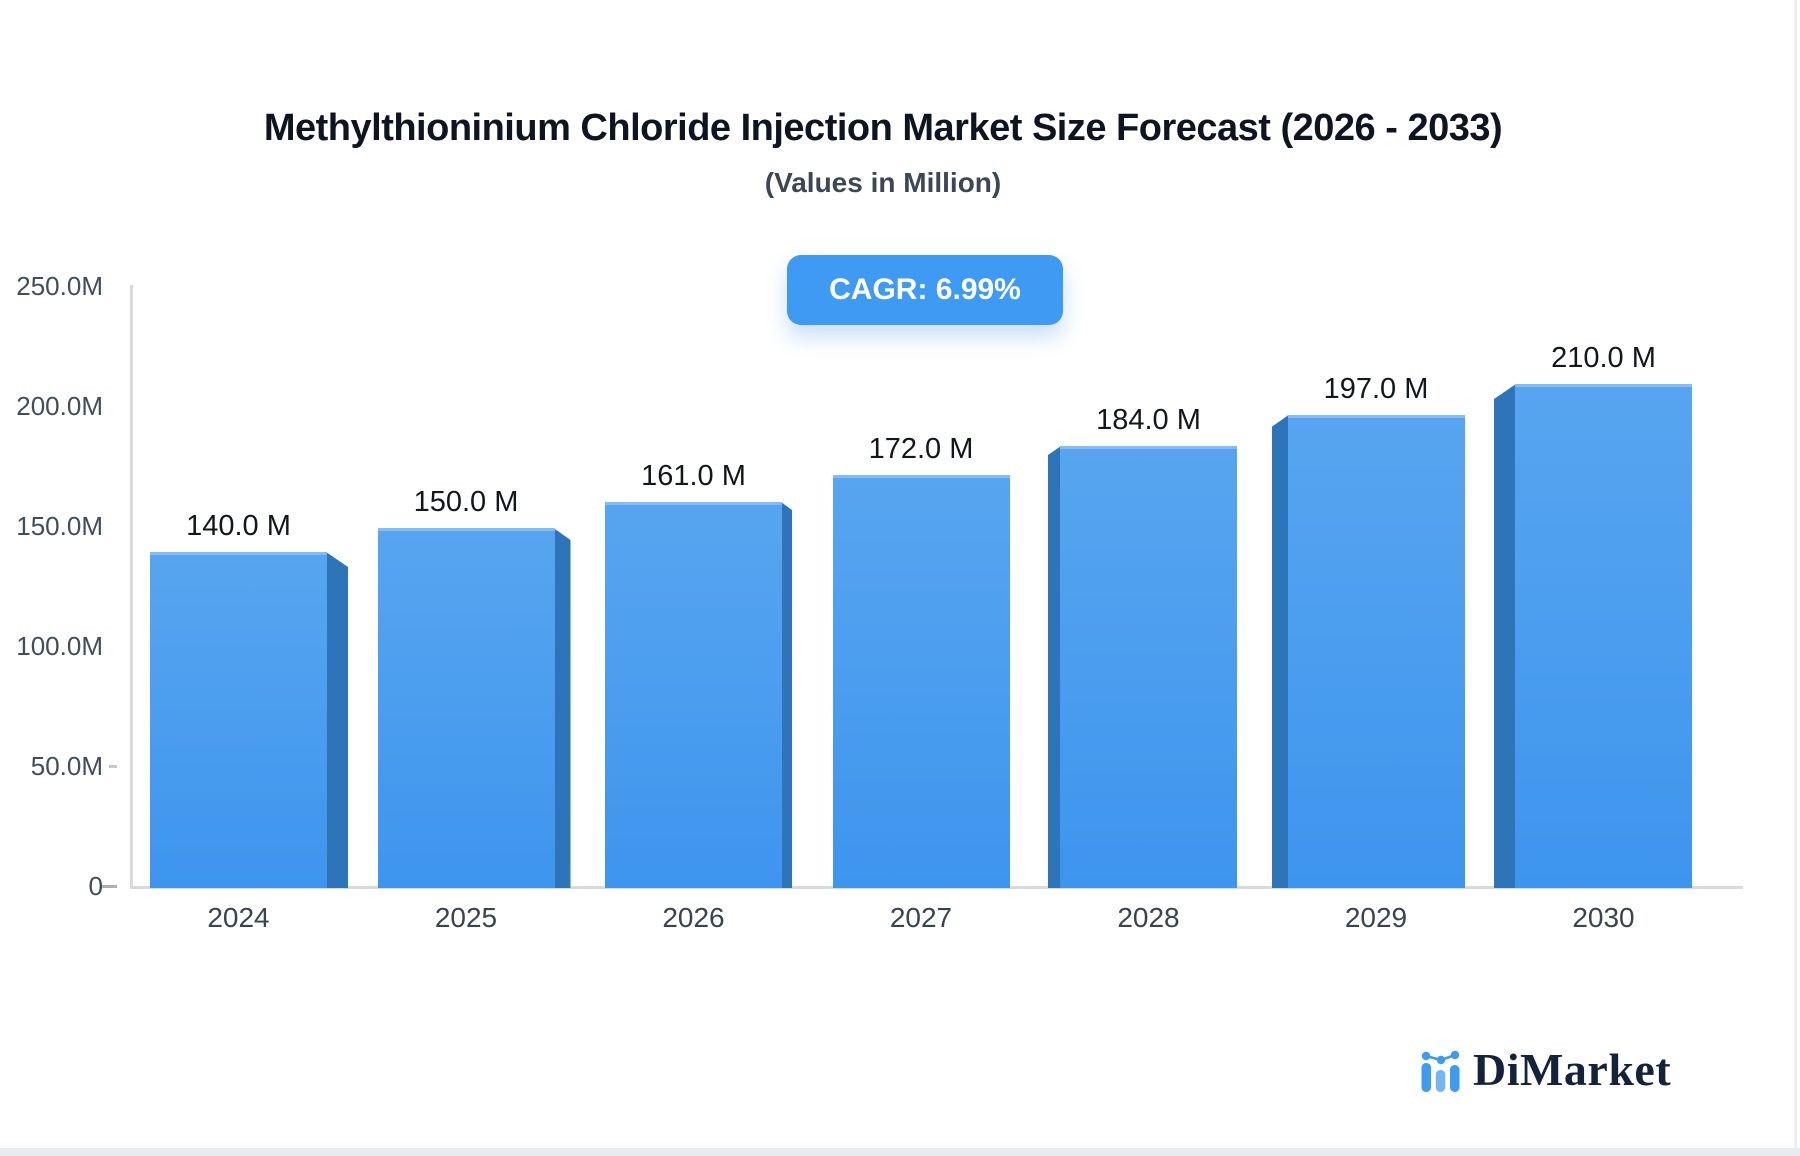 The image size is (1800, 1156). What do you see at coordinates (66, 766) in the screenshot?
I see `y-axis-label: 50.0M` at bounding box center [66, 766].